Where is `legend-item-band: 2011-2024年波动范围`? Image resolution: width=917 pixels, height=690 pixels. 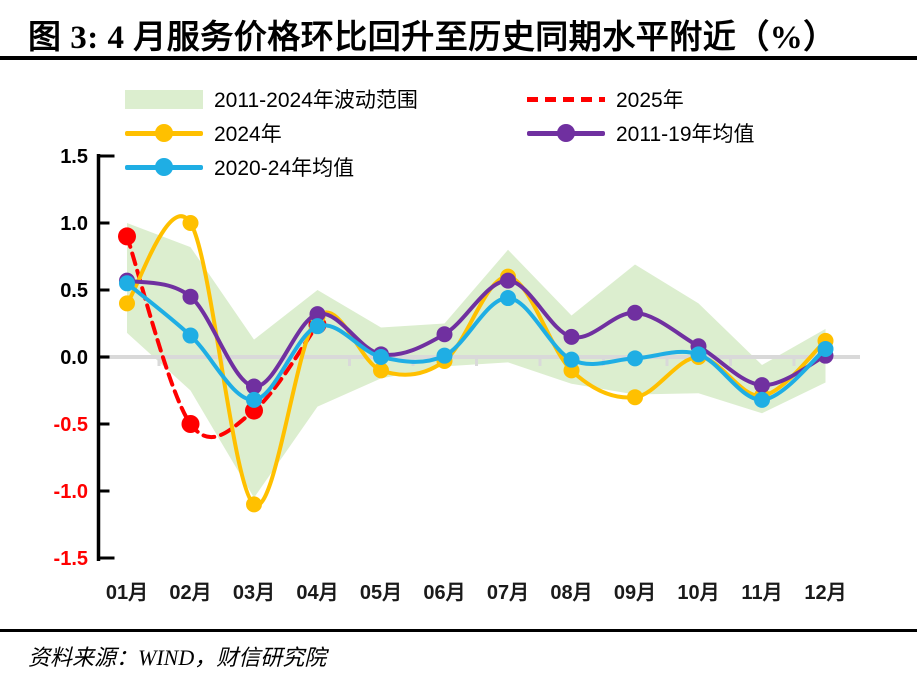 legend-item-band: 2011-2024年波动范围 is located at coordinates (271, 100).